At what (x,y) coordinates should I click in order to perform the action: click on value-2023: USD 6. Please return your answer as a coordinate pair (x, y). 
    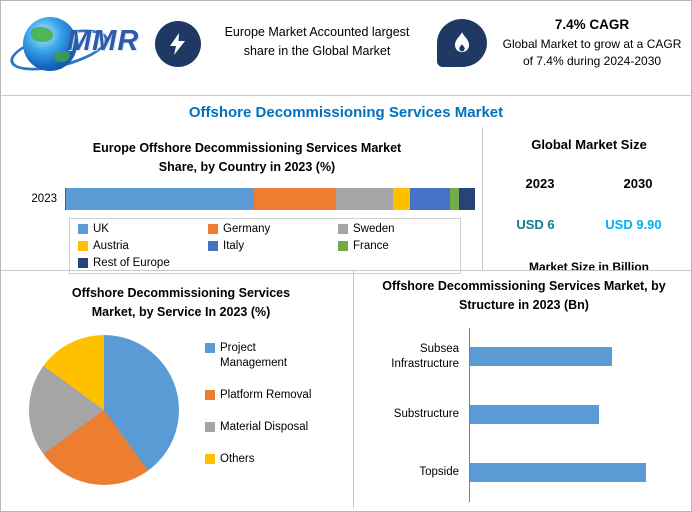
    Looking at the image, I should click on (535, 224).